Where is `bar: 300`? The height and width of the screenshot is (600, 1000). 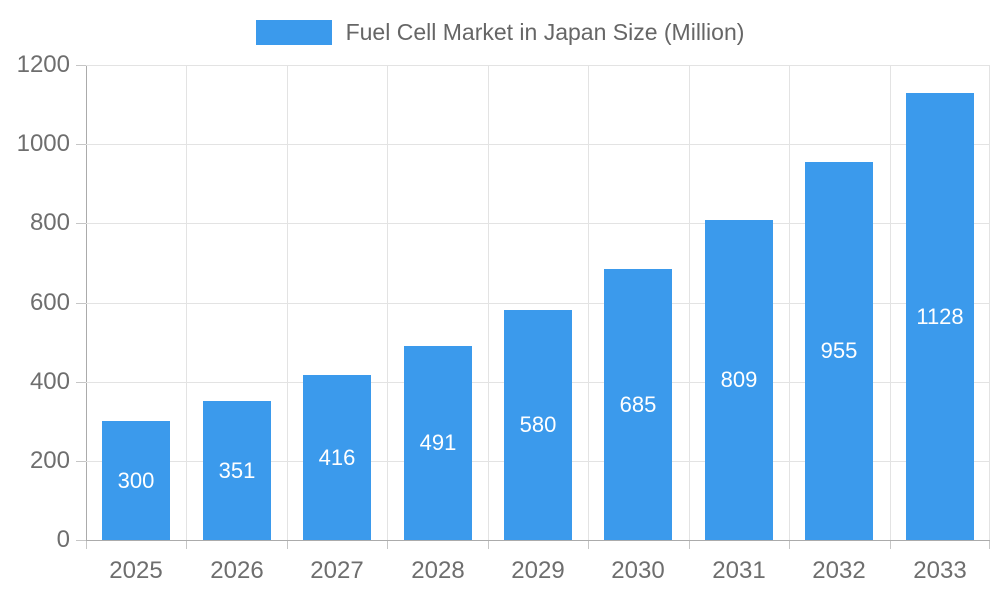 bar: 300 is located at coordinates (136, 480).